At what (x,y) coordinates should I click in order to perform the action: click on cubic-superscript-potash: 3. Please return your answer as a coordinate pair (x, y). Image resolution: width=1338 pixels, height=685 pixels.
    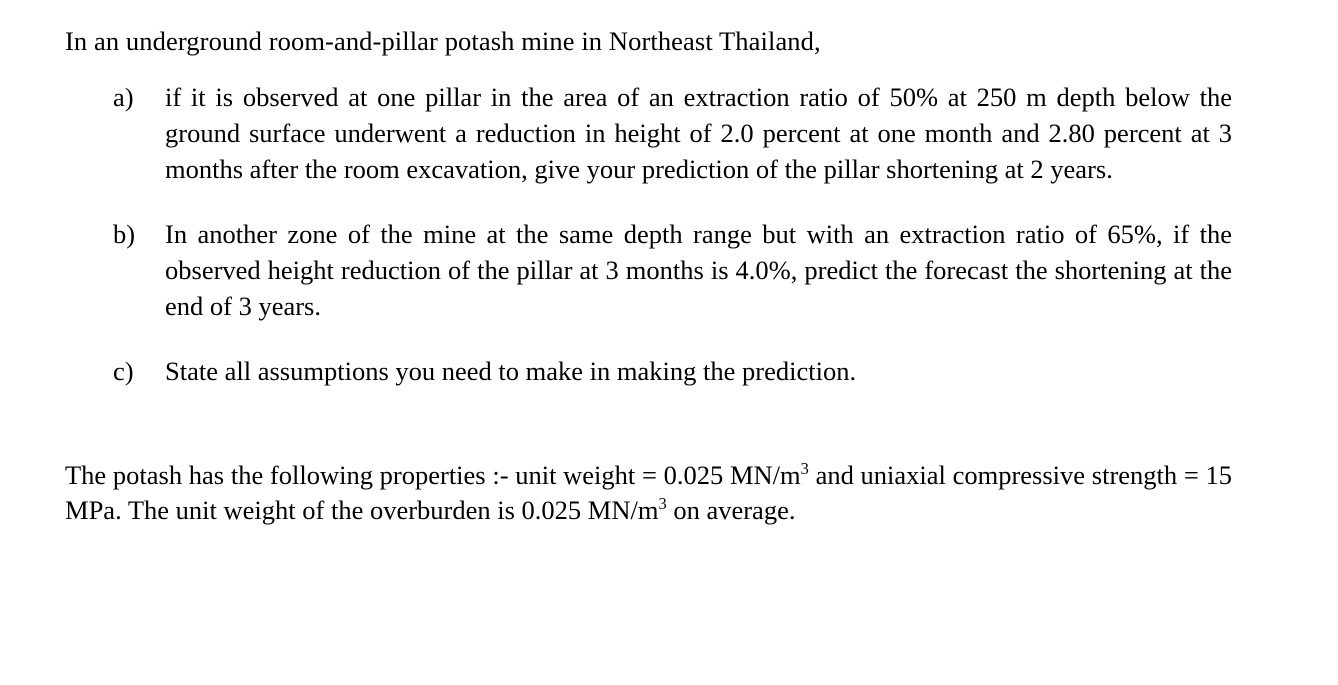
    Looking at the image, I should click on (804, 468).